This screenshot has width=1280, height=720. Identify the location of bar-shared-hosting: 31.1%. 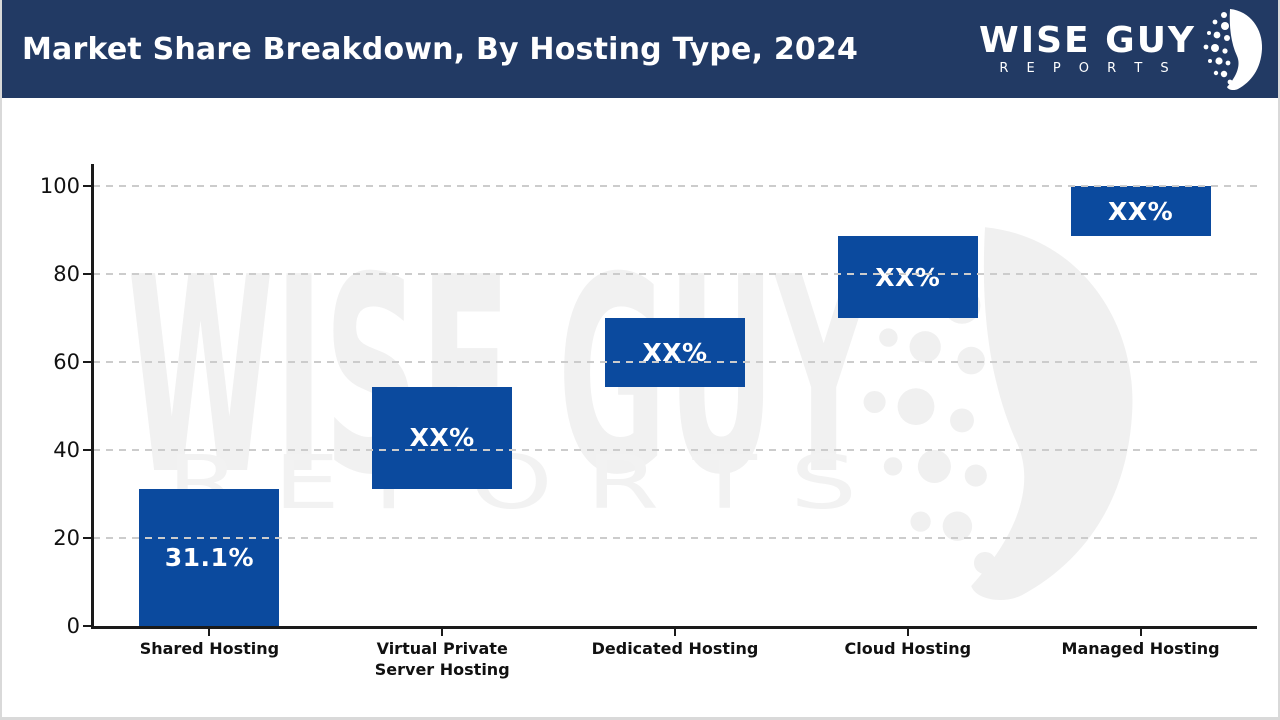
(209, 557).